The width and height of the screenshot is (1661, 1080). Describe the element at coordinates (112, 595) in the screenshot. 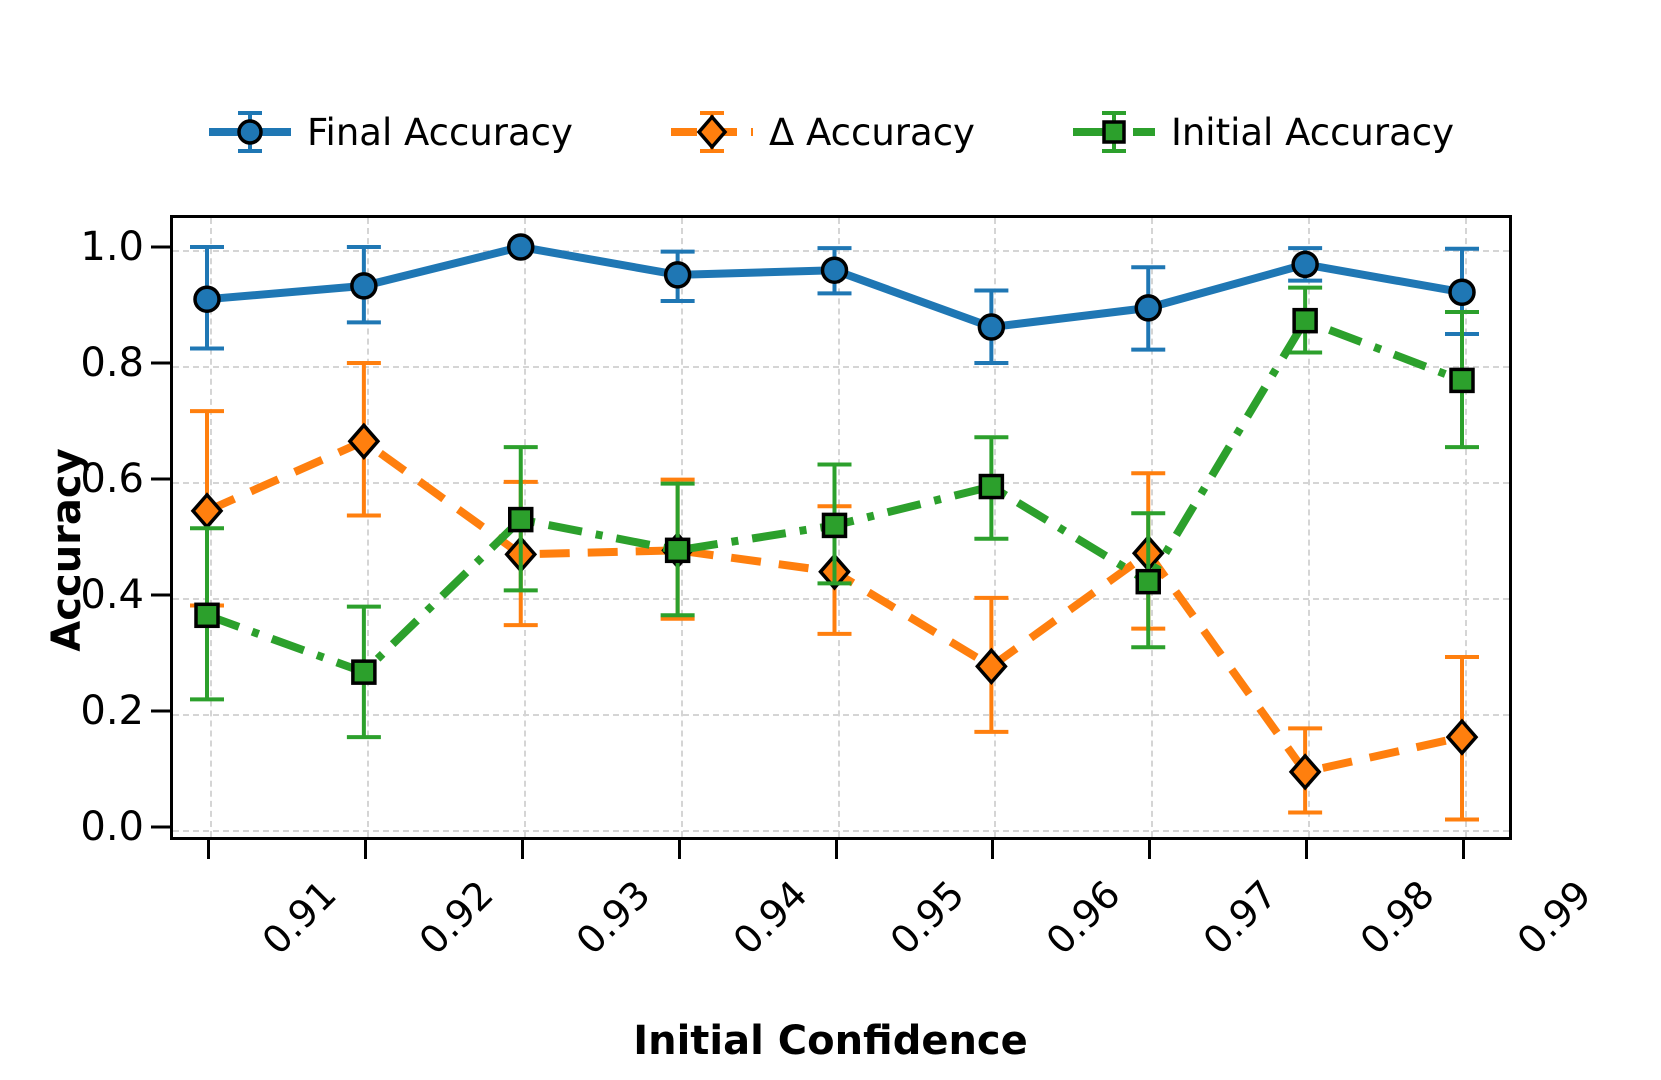

I see `y-axis-tick-label: 0.4` at that location.